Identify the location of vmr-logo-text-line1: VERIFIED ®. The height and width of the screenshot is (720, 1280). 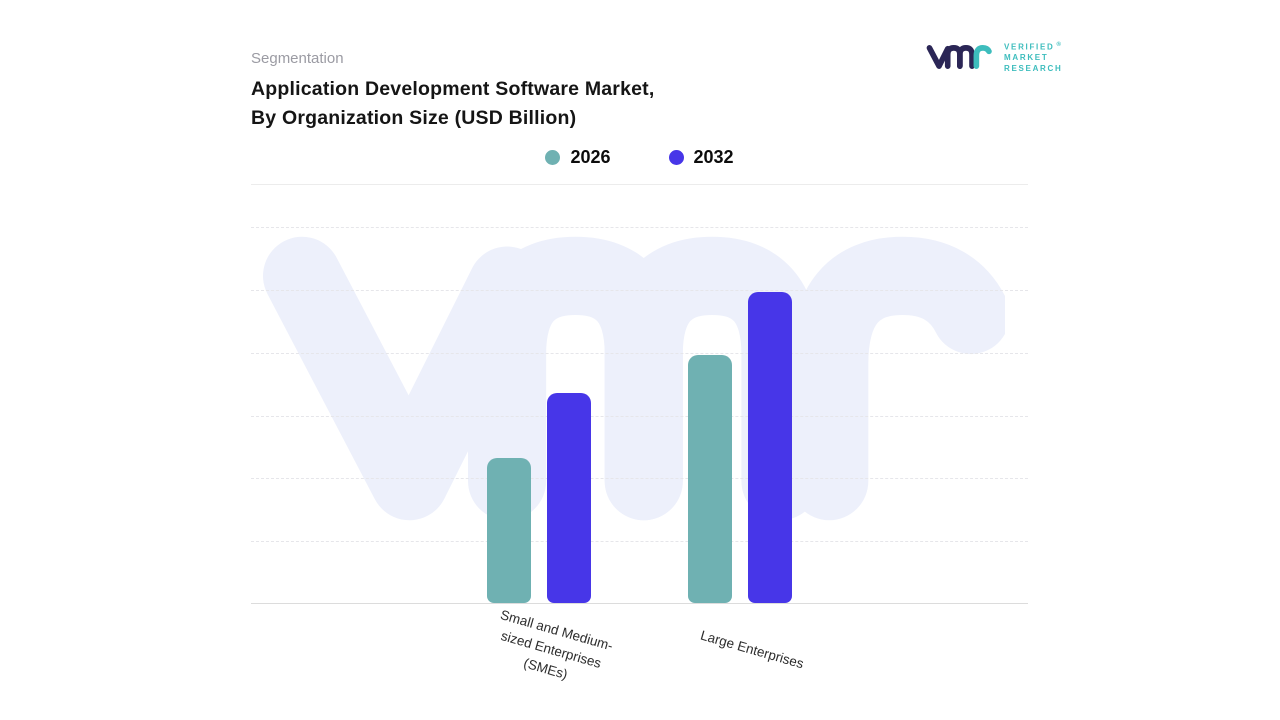
(1033, 46).